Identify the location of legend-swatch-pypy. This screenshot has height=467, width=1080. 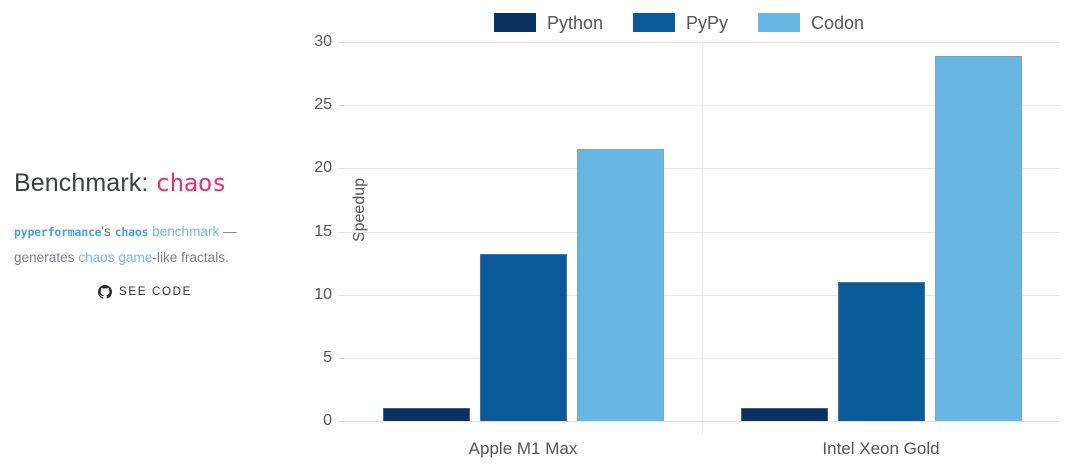
(653, 22).